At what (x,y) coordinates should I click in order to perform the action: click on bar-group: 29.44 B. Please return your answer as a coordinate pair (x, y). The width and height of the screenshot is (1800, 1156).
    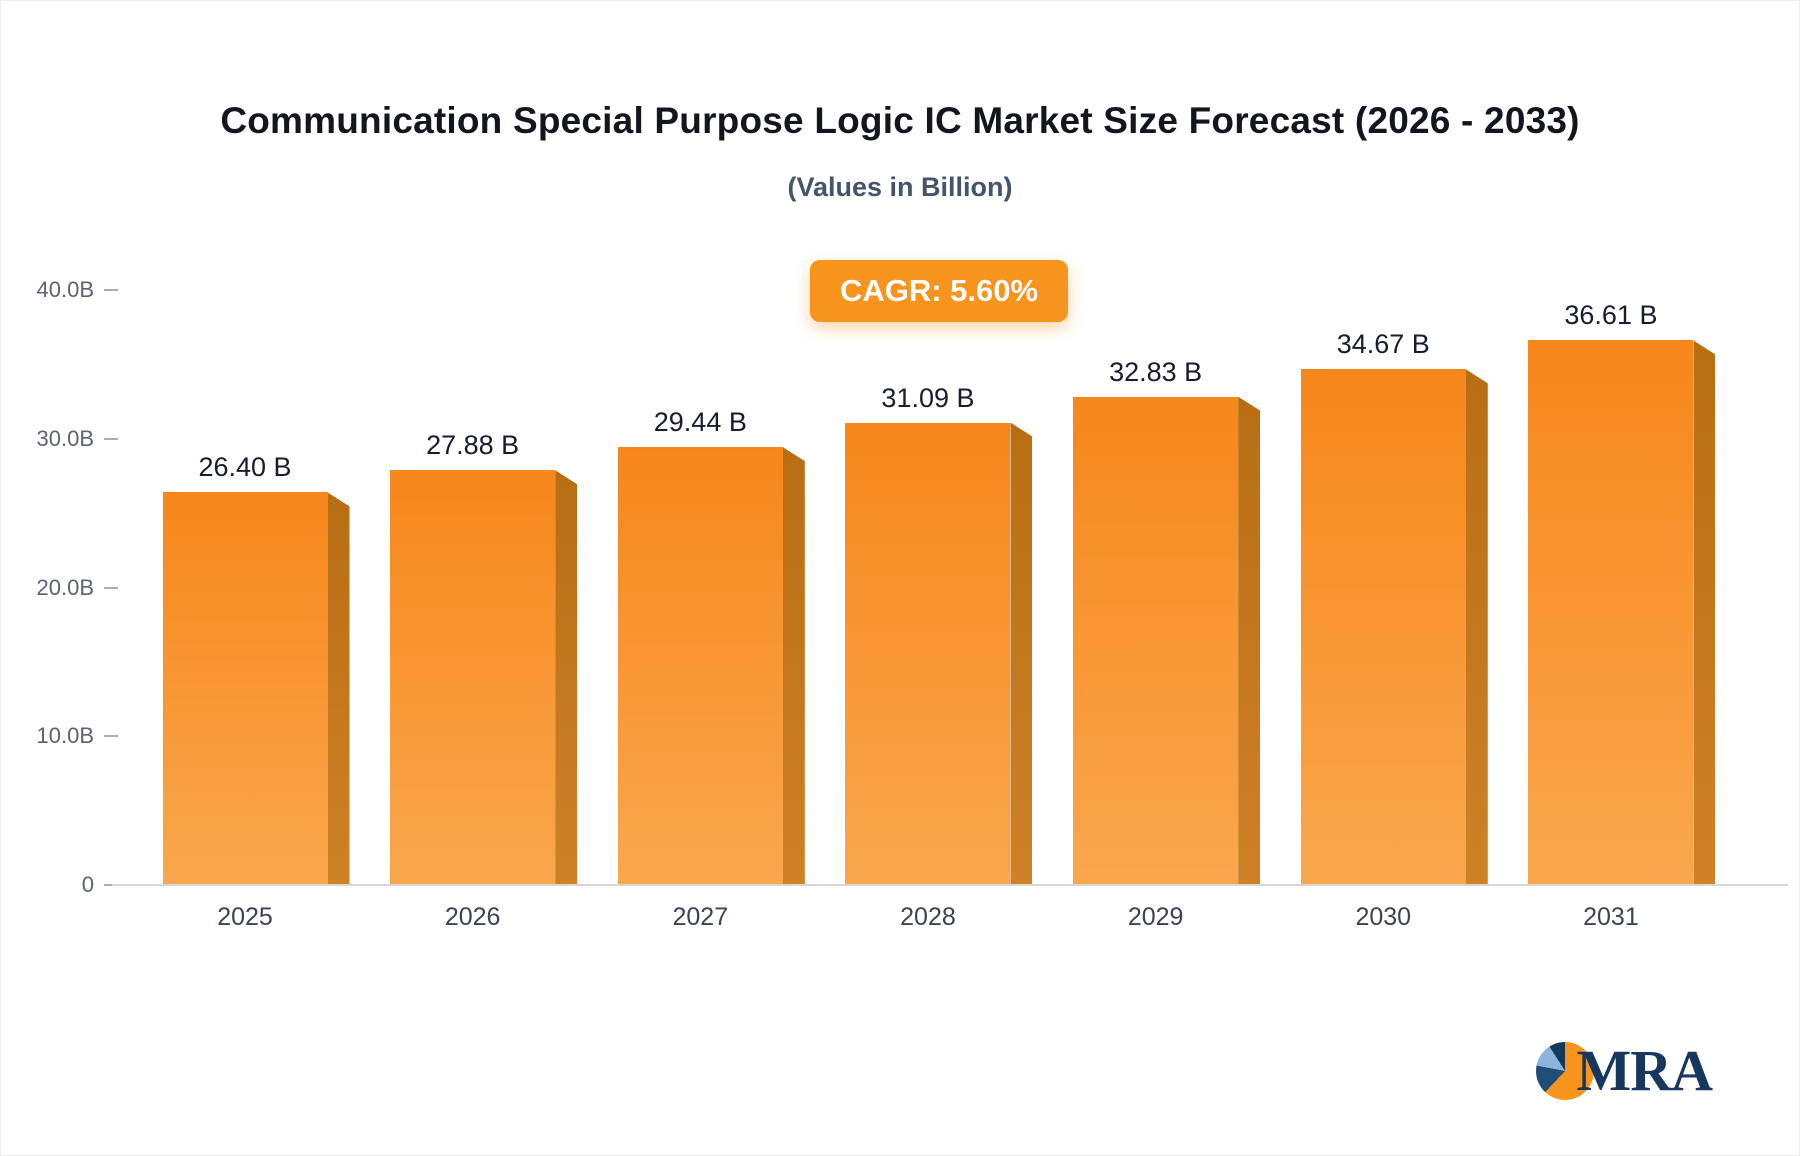
    Looking at the image, I should click on (700, 646).